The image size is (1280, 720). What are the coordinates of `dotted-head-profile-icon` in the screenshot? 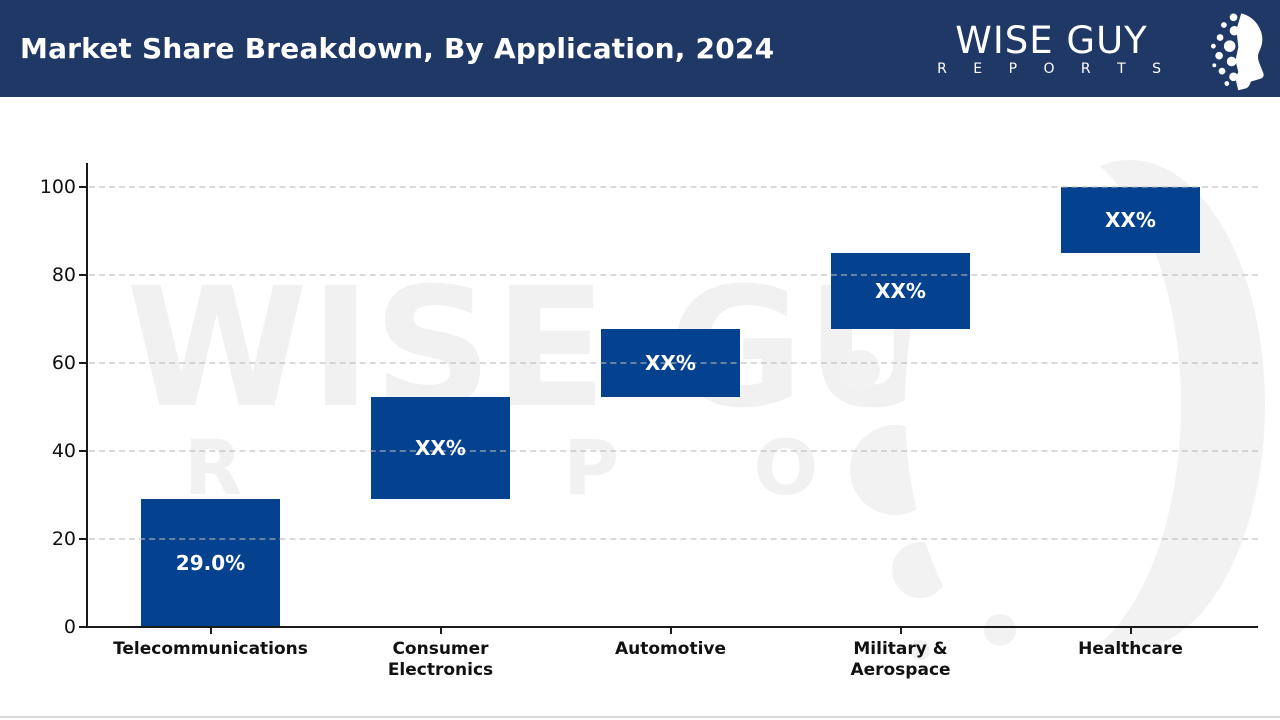 It's located at (1237, 51).